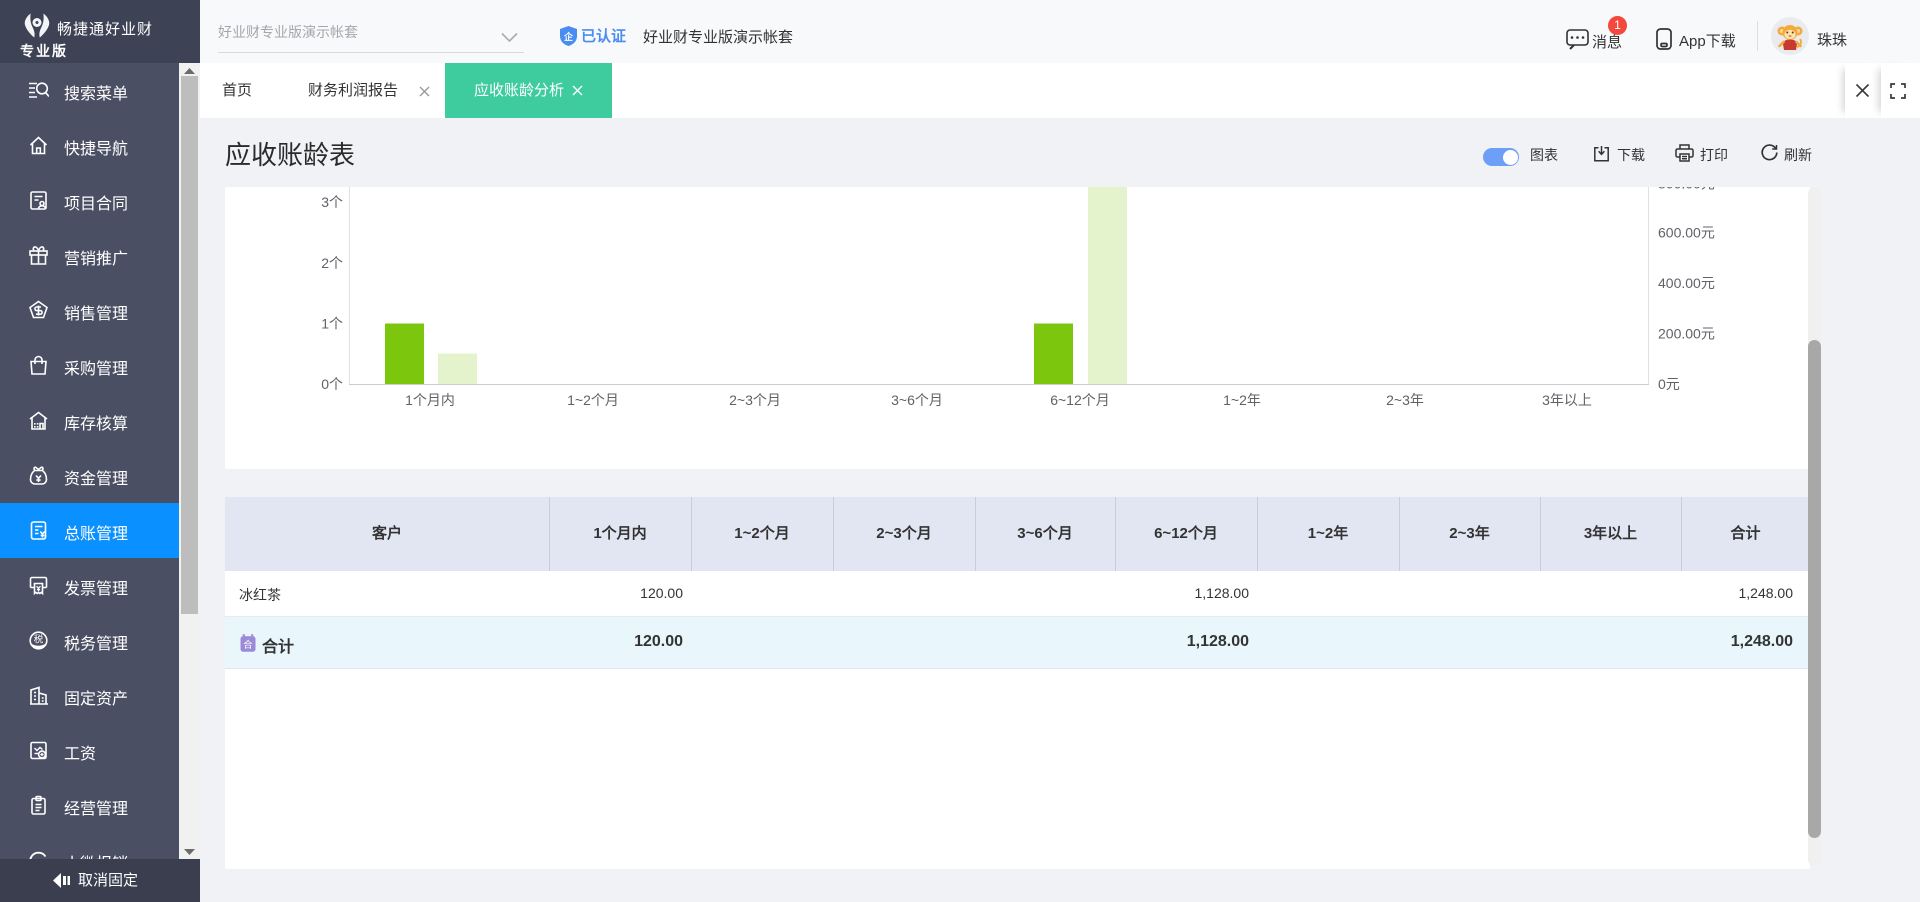 Image resolution: width=1920 pixels, height=902 pixels. What do you see at coordinates (1242, 400) in the screenshot?
I see `svg-text: 1~2年` at bounding box center [1242, 400].